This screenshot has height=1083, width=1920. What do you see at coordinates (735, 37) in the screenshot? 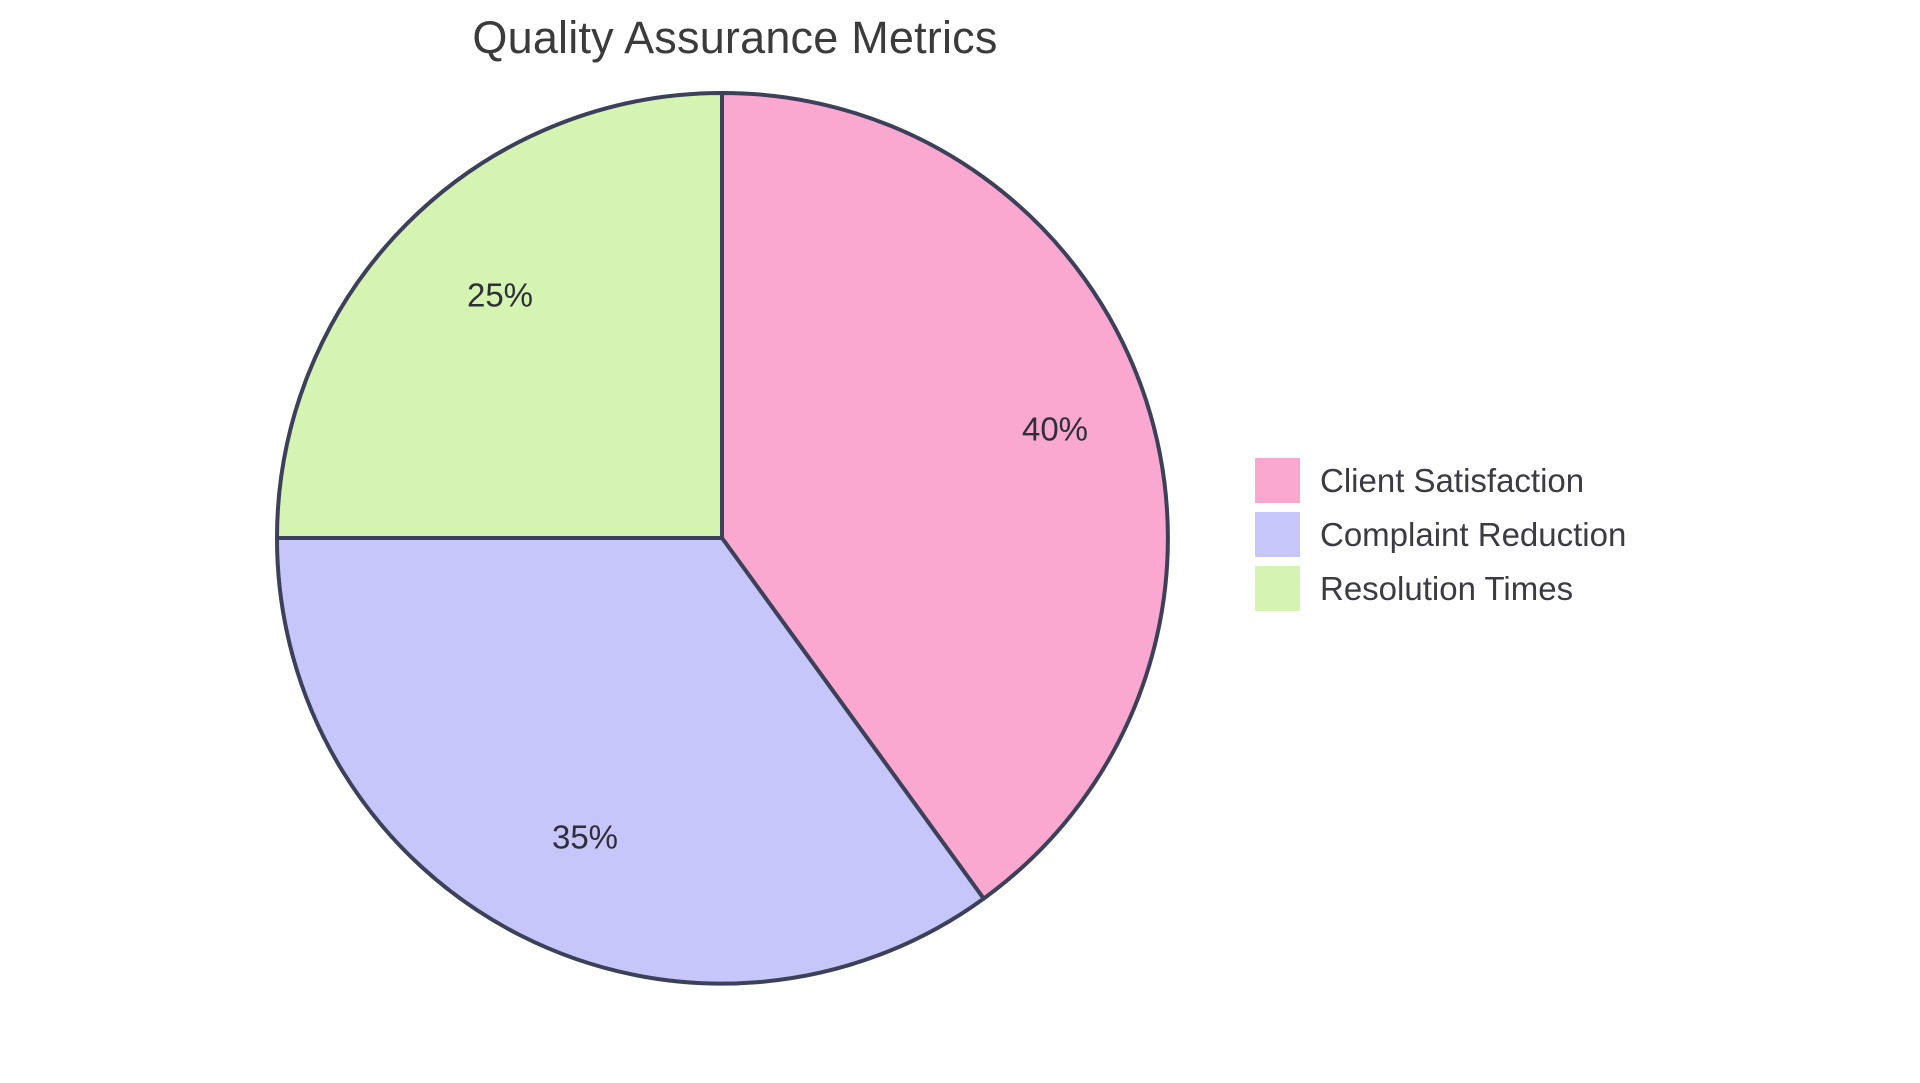
I see `chart-title: Quality Assurance Metrics` at bounding box center [735, 37].